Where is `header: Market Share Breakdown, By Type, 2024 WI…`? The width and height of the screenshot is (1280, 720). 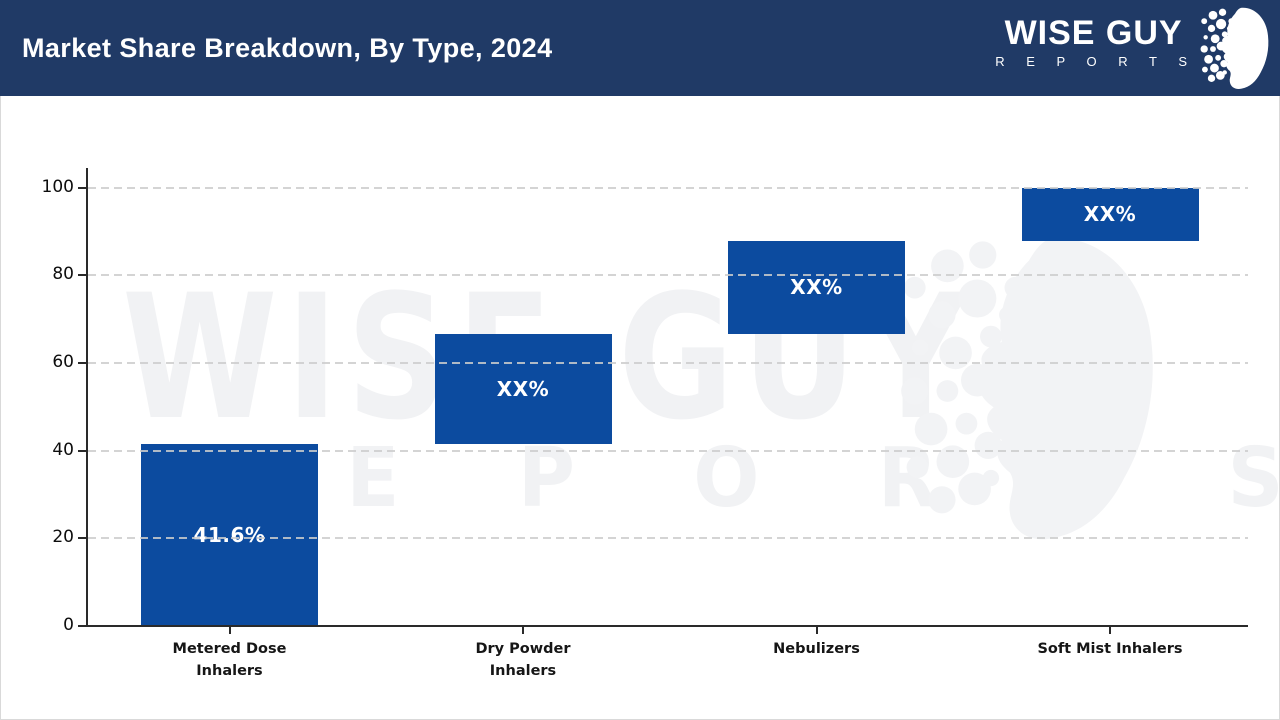 header: Market Share Breakdown, By Type, 2024 WI… is located at coordinates (640, 48).